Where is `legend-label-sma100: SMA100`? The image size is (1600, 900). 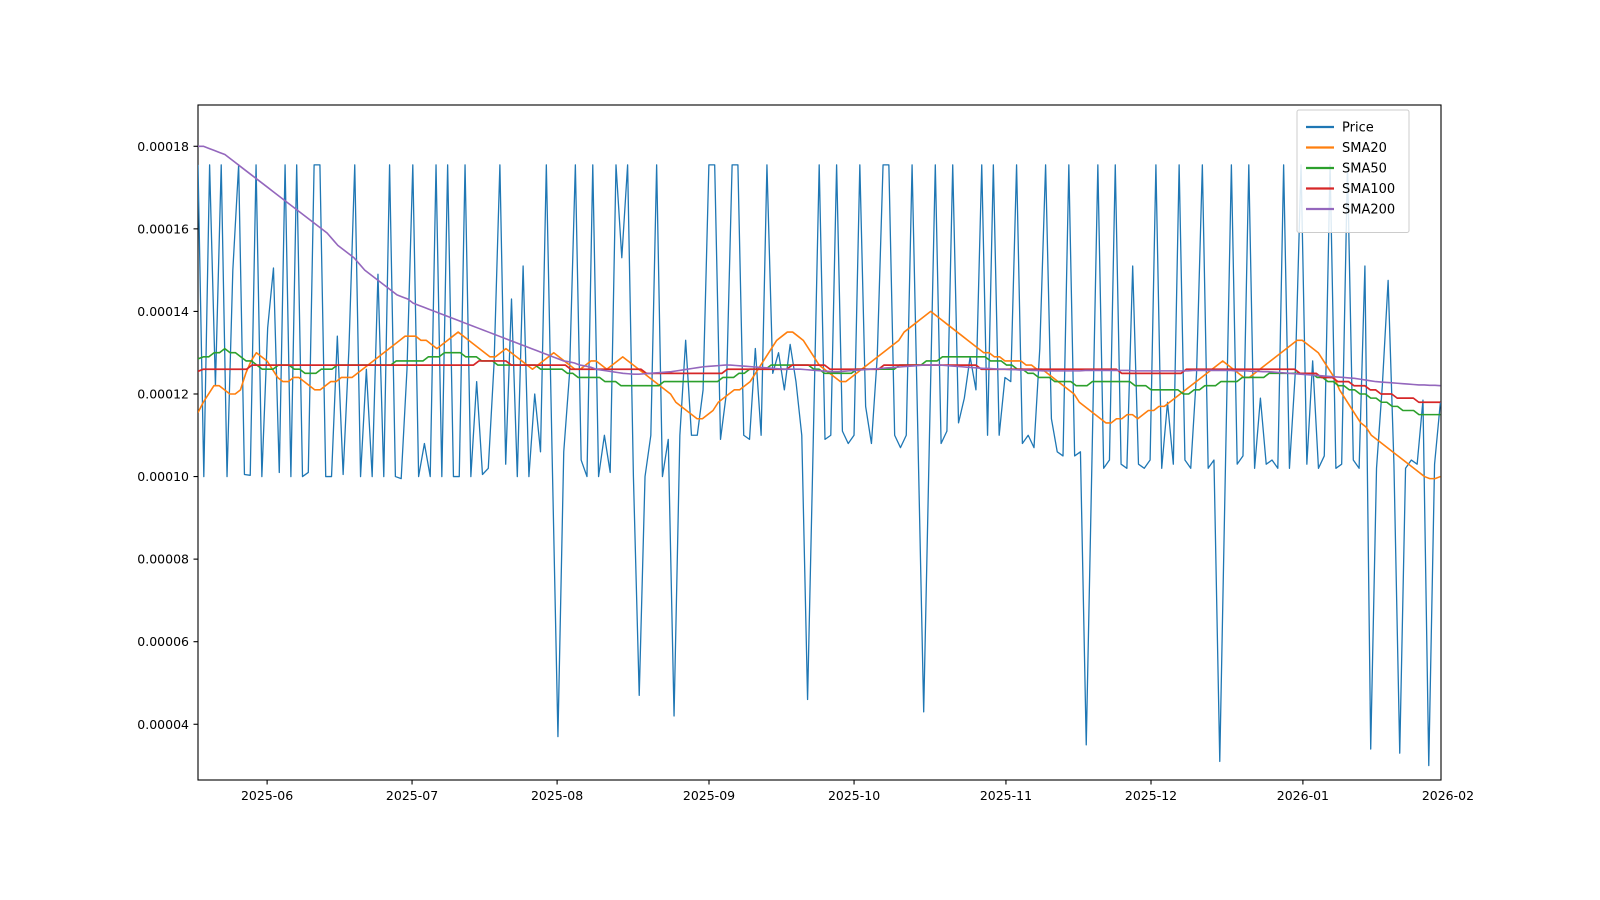
legend-label-sma100: SMA100 is located at coordinates (1368, 189).